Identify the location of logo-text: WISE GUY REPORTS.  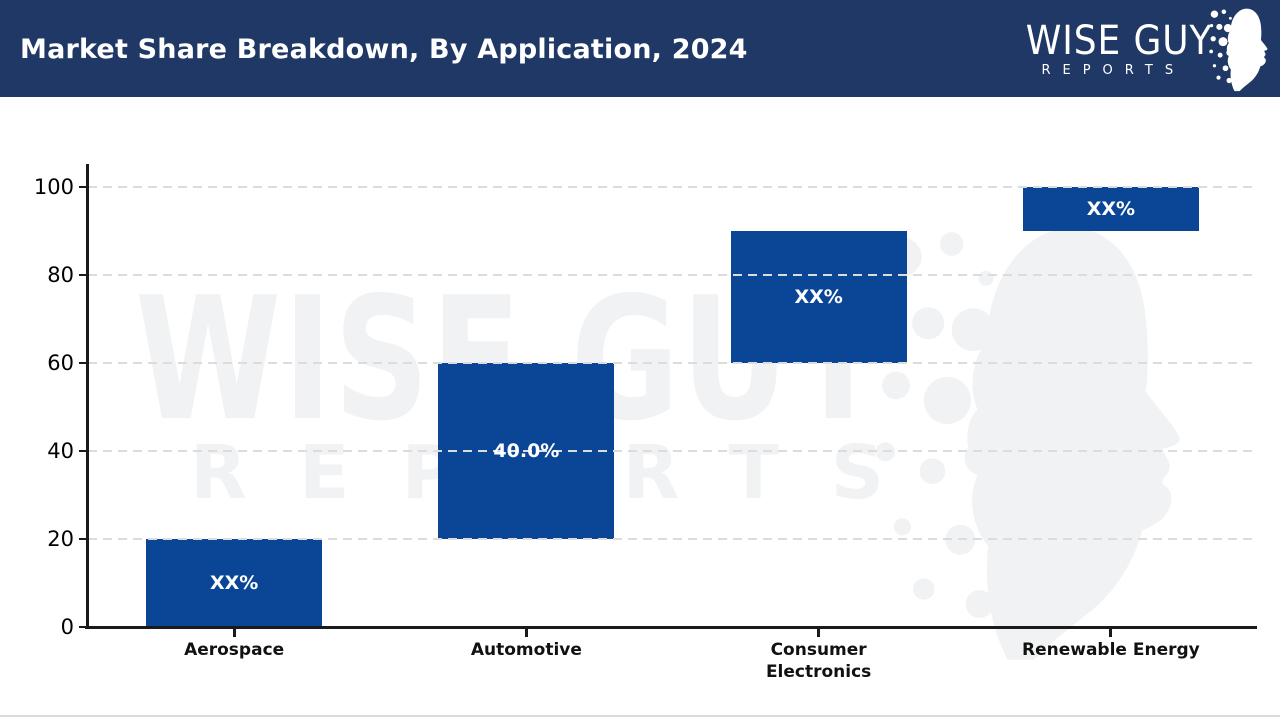
(1108, 49).